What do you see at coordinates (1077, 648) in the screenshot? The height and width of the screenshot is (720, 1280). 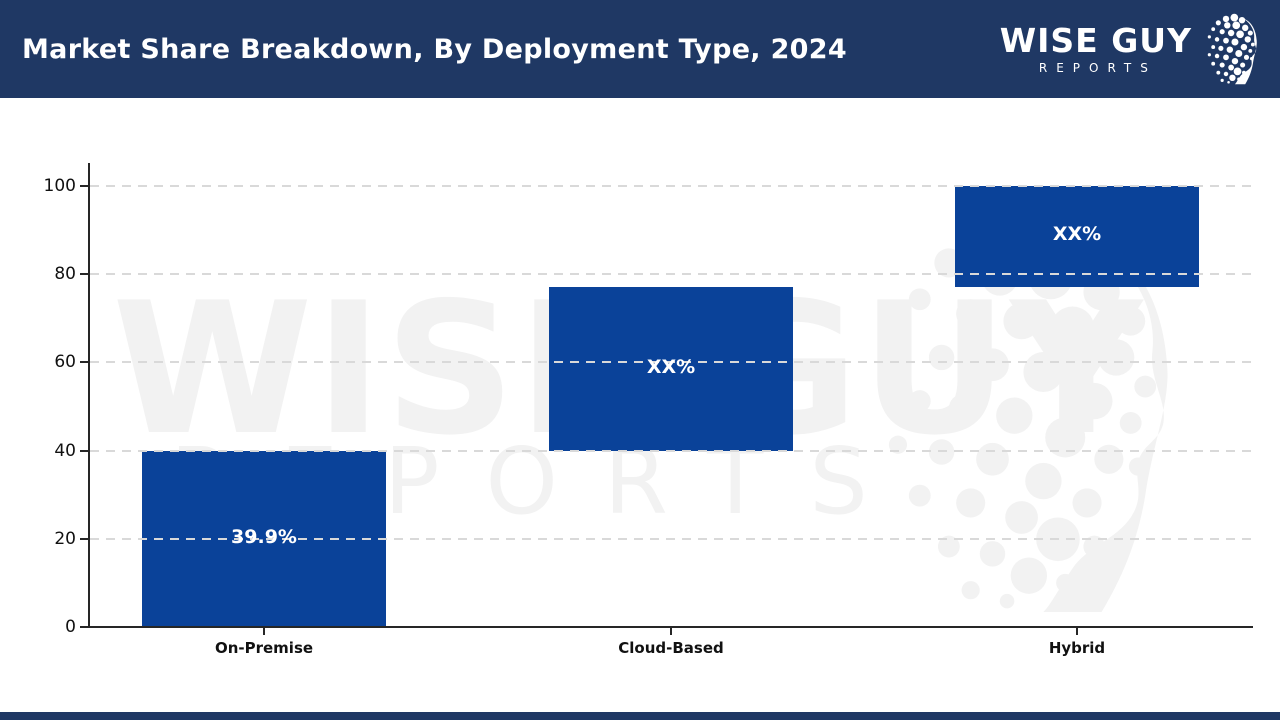 I see `category-label-hybrid: Hybrid` at bounding box center [1077, 648].